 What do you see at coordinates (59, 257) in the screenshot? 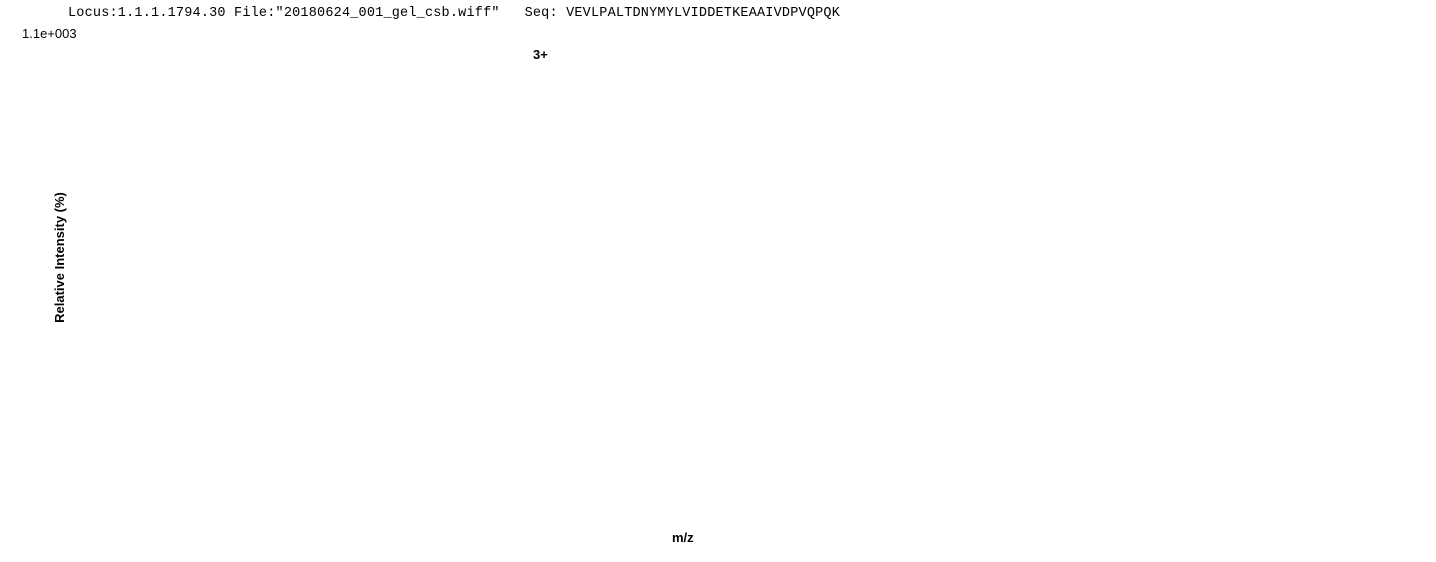
I see `y-axis-title: Relative Intensity (%)` at bounding box center [59, 257].